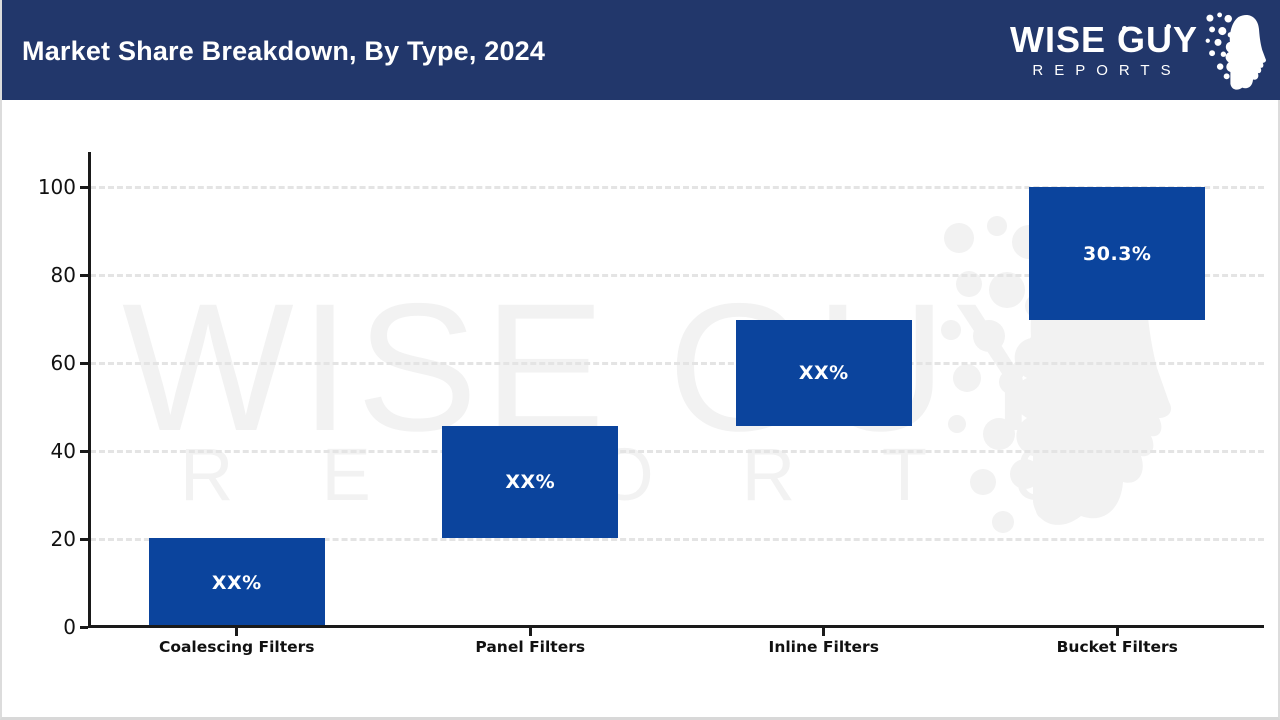 This screenshot has height=720, width=1280. Describe the element at coordinates (1103, 39) in the screenshot. I see `logo-wordmark: WISE GUY` at that location.